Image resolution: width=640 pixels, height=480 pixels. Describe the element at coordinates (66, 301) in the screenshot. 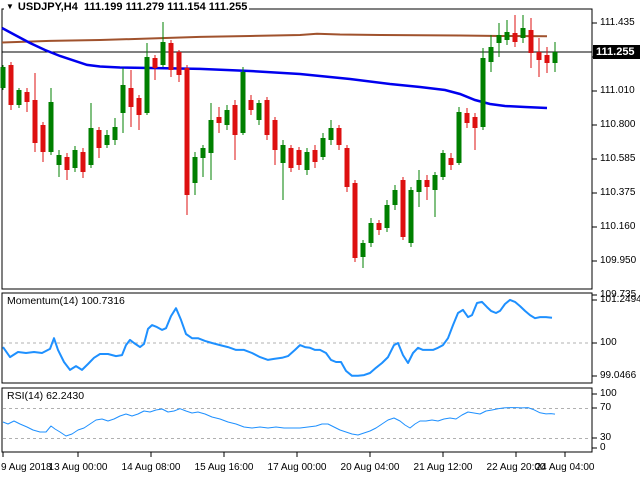

I see `momentum-indicator-label: Momentum(14) 100.7316` at that location.